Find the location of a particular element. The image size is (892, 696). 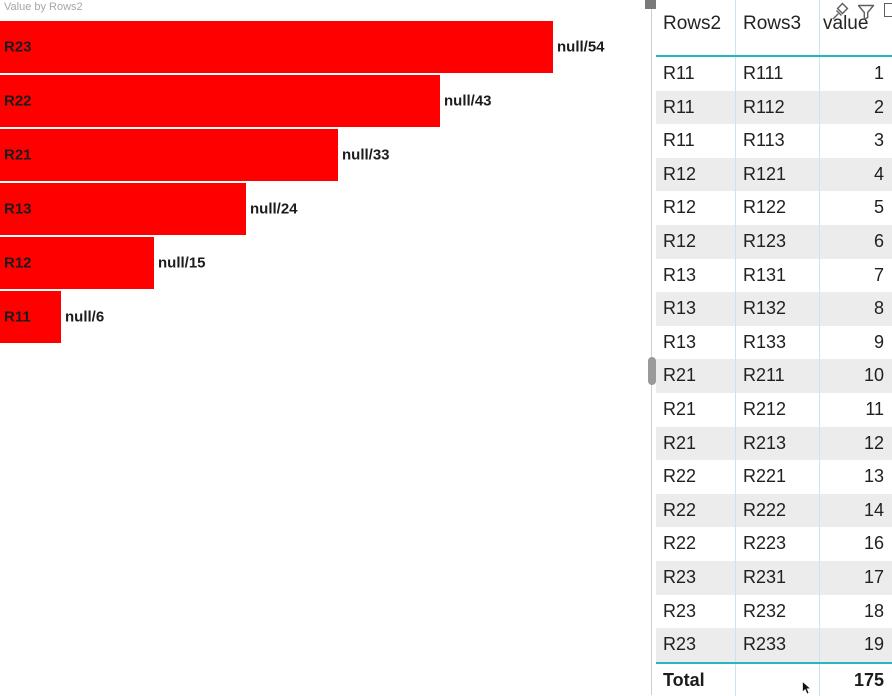

table-header-row: Rows2 Rows3 value is located at coordinates (774, 28).